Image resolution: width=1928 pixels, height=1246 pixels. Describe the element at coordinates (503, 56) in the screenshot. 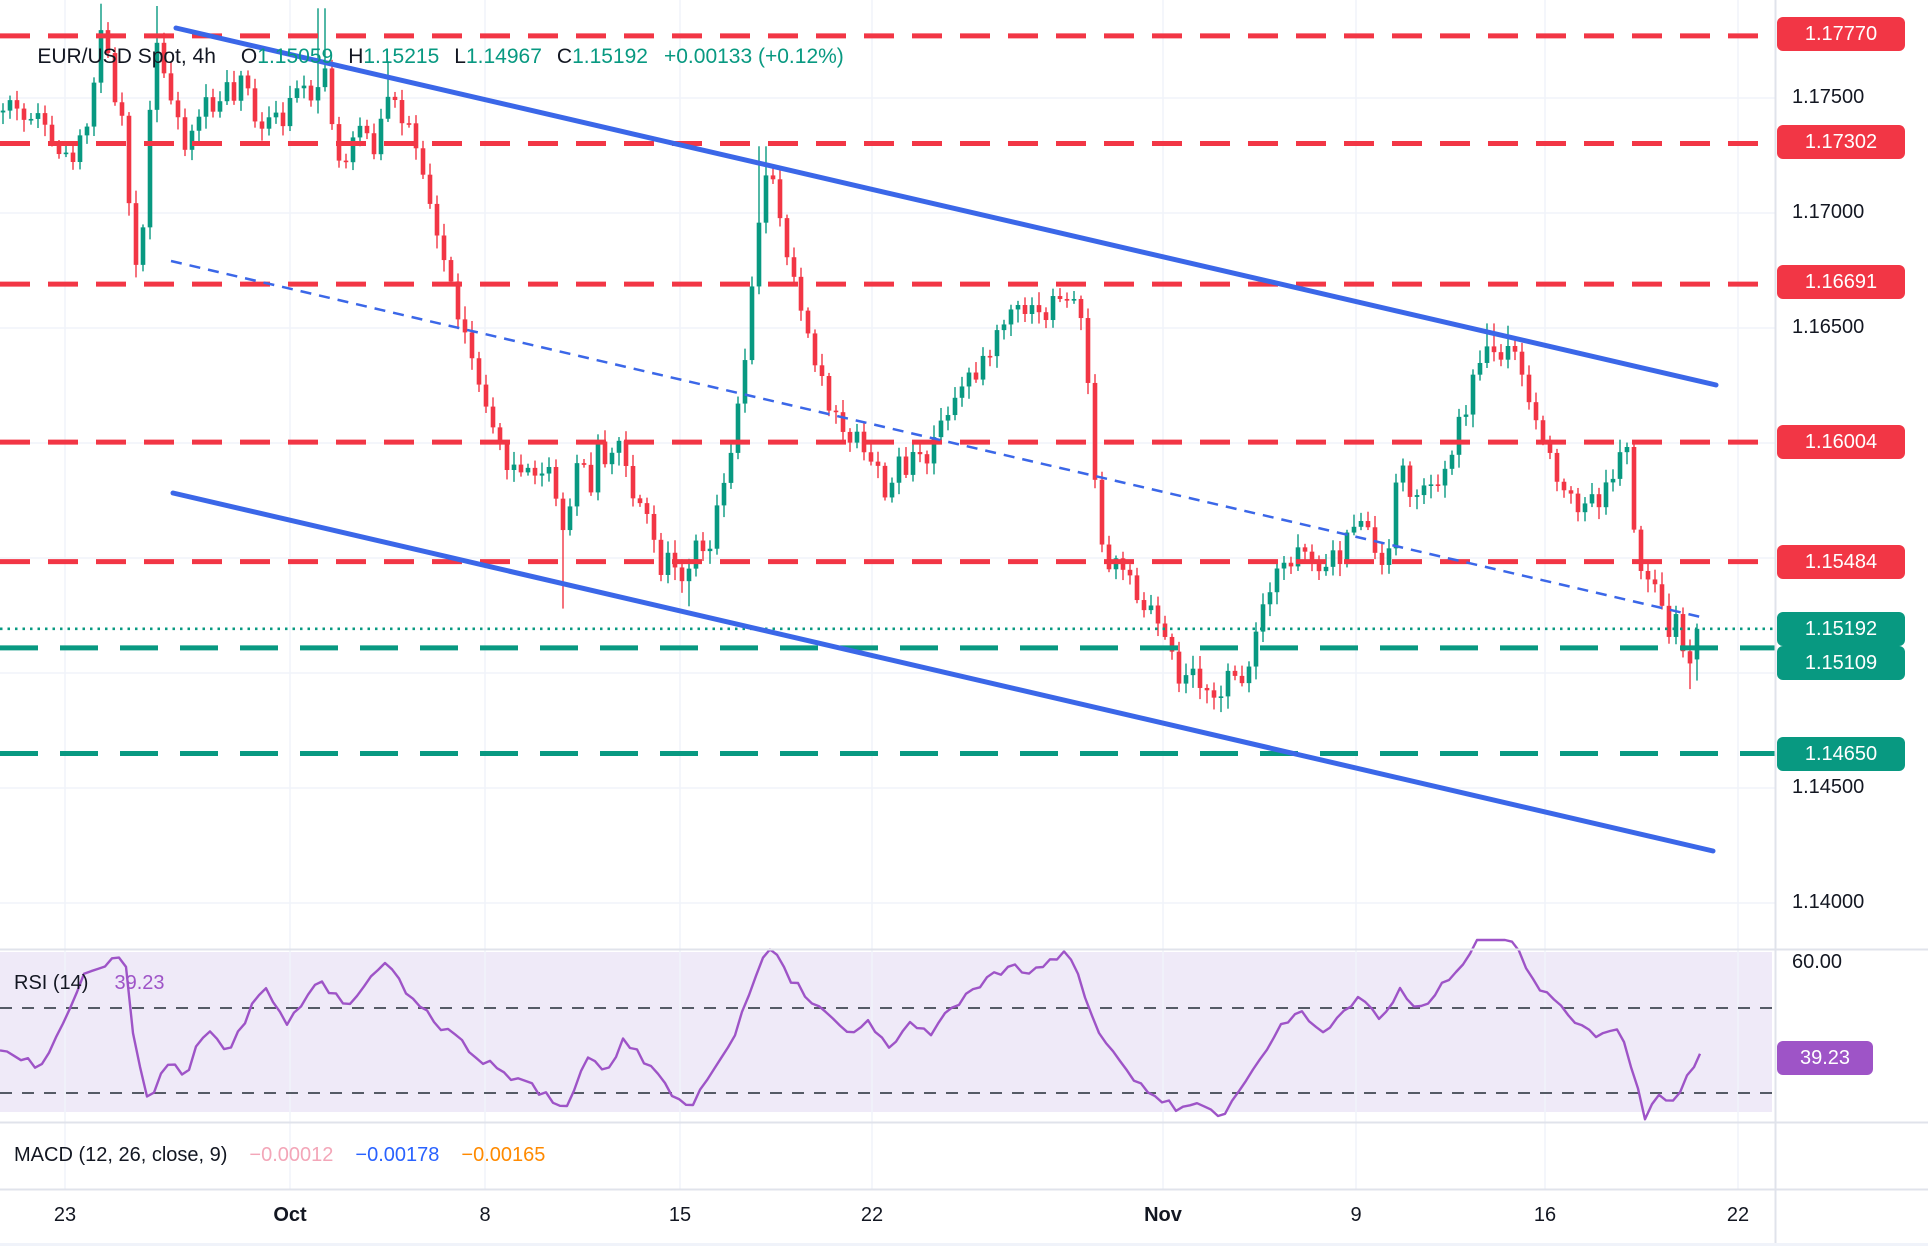

I see `low-value: 1.14967` at that location.